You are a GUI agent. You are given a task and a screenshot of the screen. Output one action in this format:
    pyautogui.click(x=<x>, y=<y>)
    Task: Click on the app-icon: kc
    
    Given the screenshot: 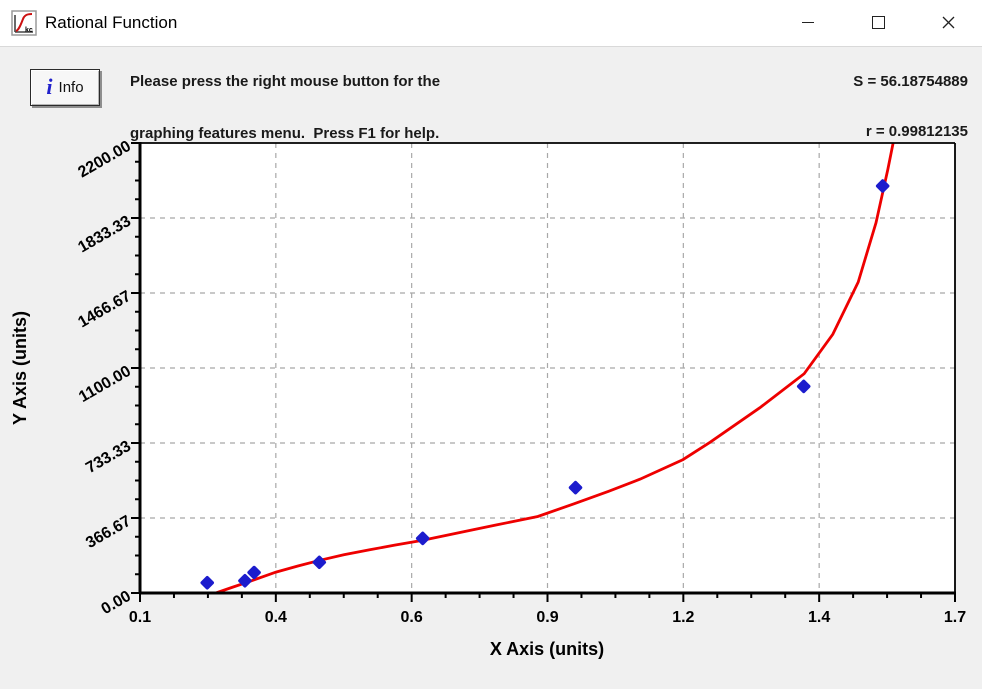 What is the action you would take?
    pyautogui.click(x=24, y=23)
    